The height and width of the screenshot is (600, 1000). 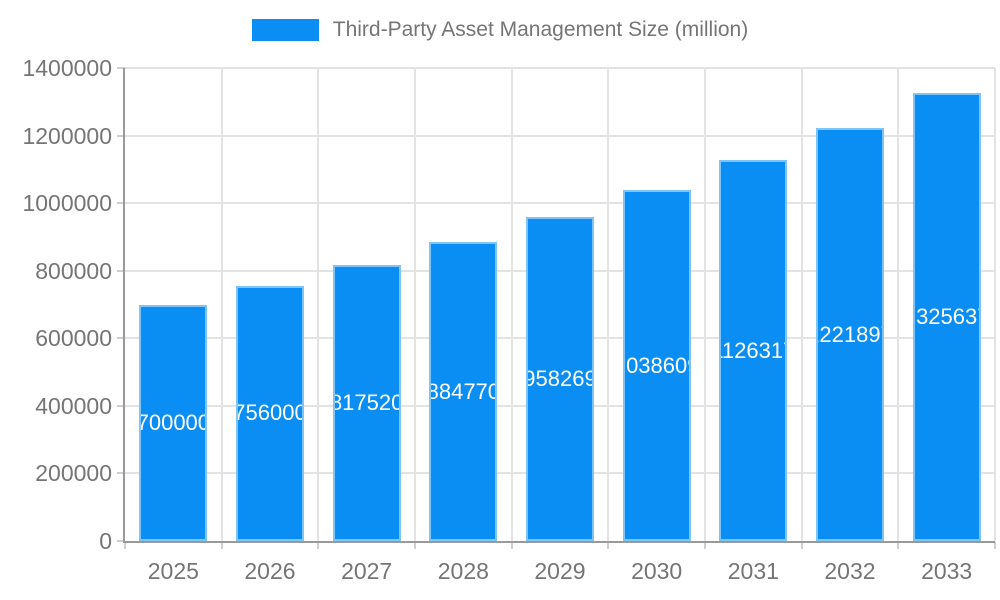 I want to click on bar-2032: 1221897, so click(x=850, y=334).